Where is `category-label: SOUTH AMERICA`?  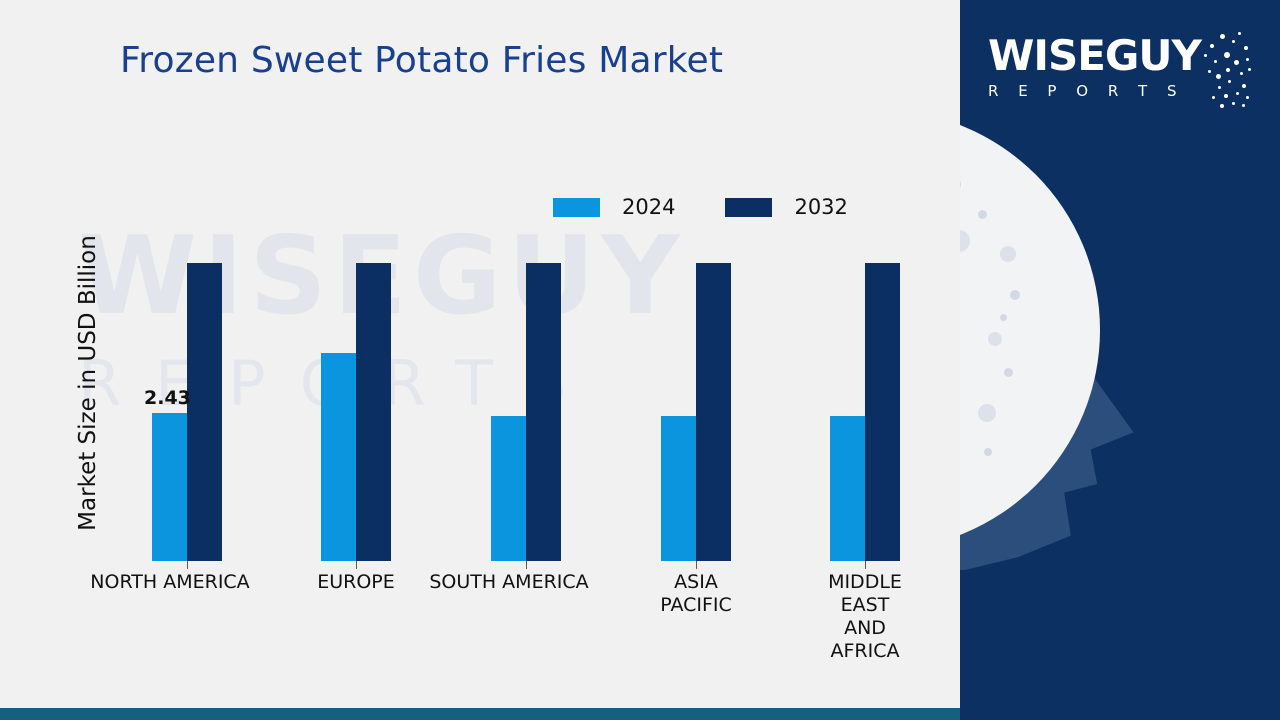
category-label: SOUTH AMERICA is located at coordinates (509, 582).